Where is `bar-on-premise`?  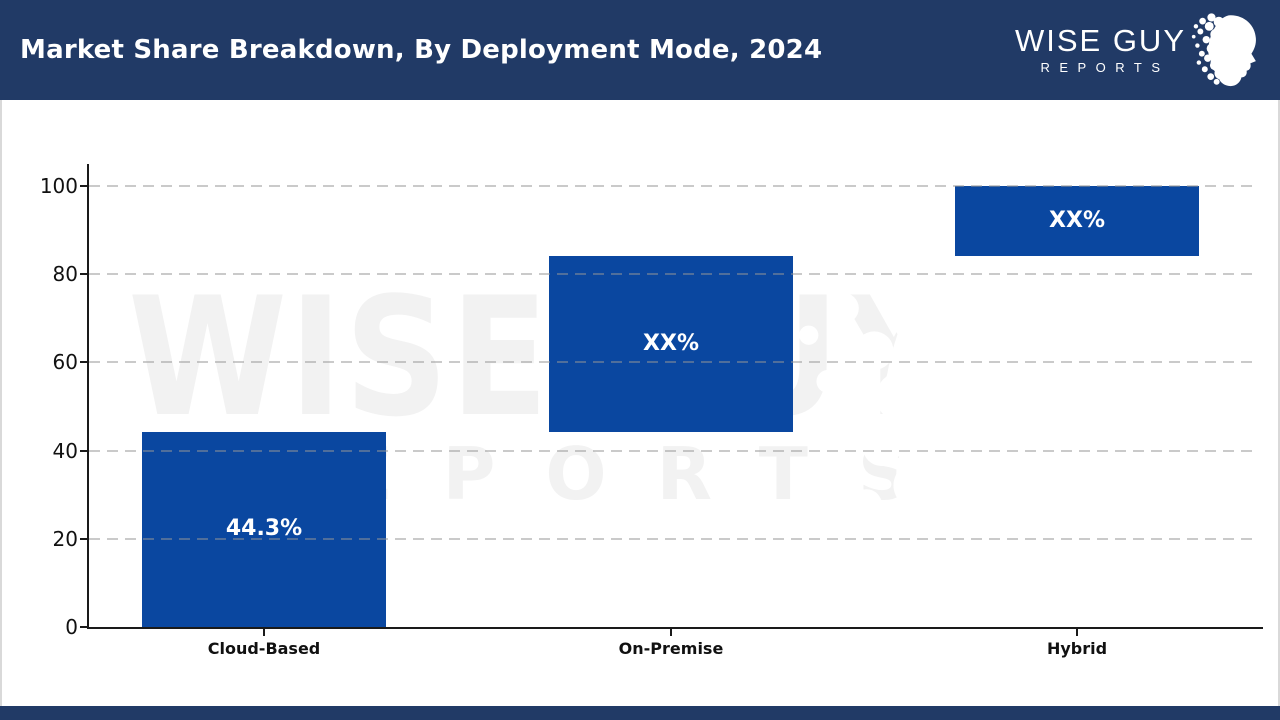 bar-on-premise is located at coordinates (671, 344).